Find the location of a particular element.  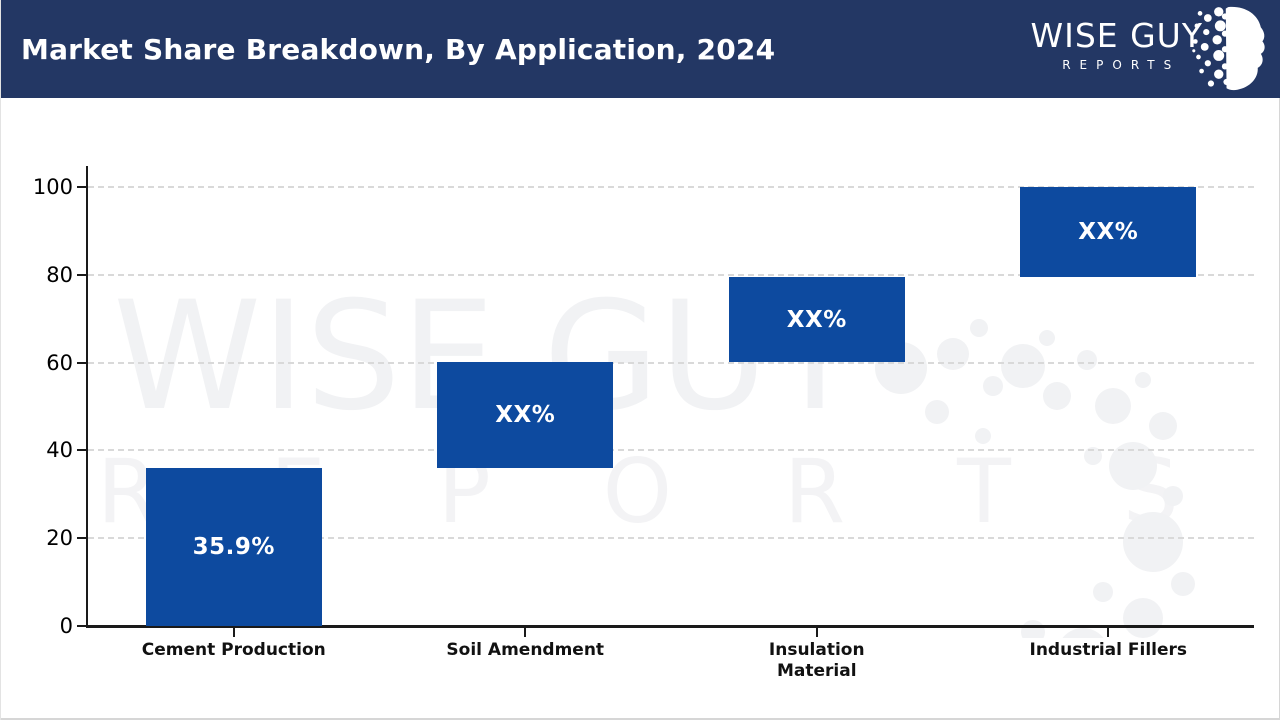

x-tick-label: Cement Production is located at coordinates (233, 650).